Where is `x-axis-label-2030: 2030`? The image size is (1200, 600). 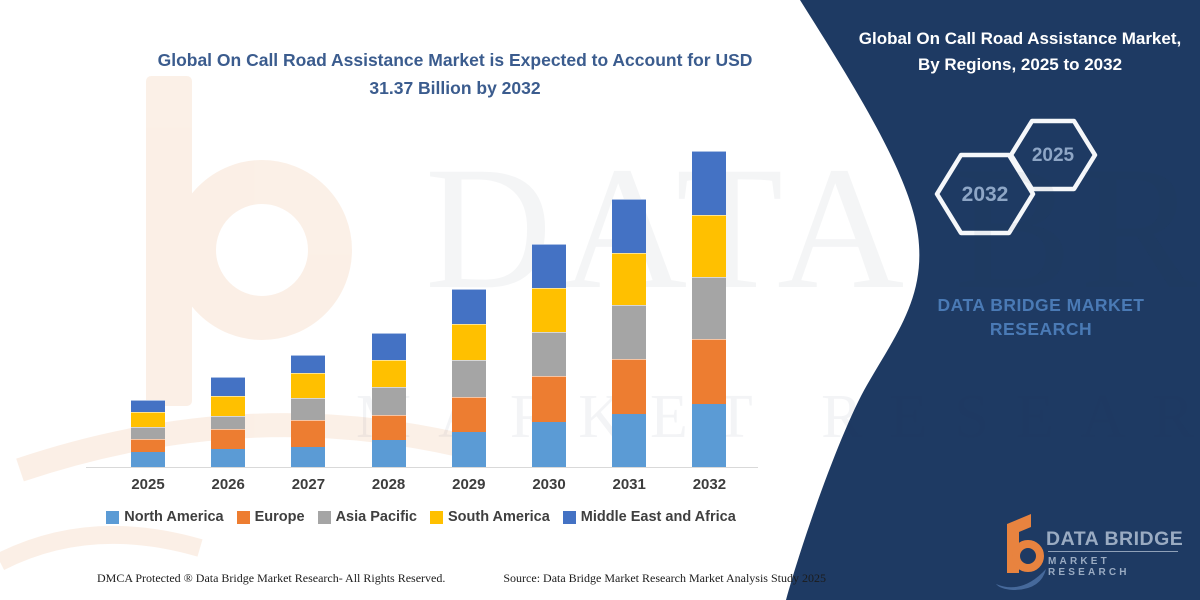 x-axis-label-2030: 2030 is located at coordinates (549, 484).